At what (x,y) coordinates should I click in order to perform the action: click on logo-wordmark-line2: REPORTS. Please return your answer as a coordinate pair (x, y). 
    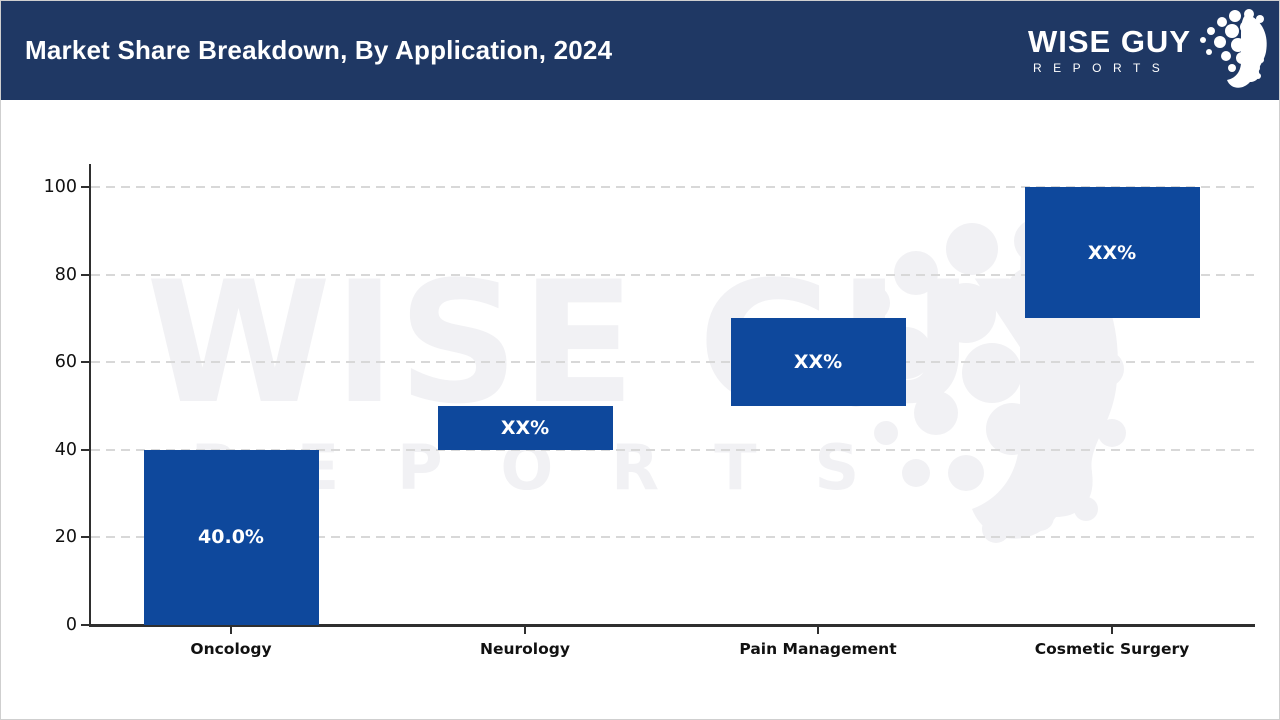
    Looking at the image, I should click on (1102, 67).